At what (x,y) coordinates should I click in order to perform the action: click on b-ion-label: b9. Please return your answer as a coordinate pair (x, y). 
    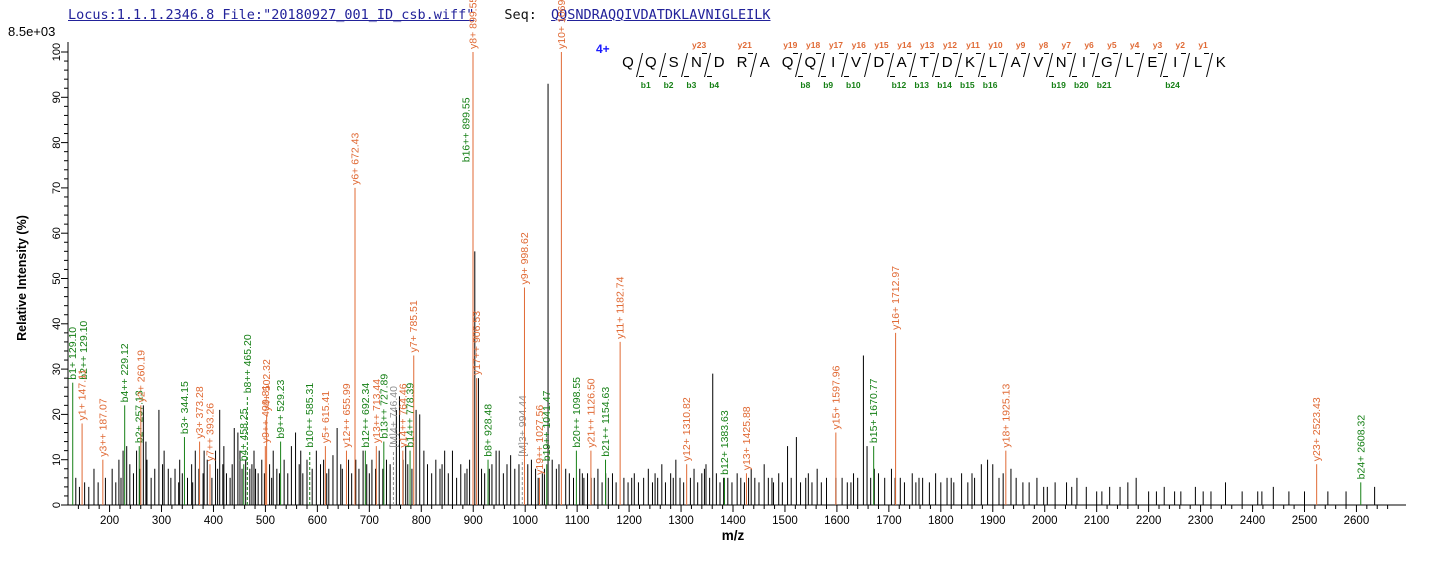
    Looking at the image, I should click on (828, 85).